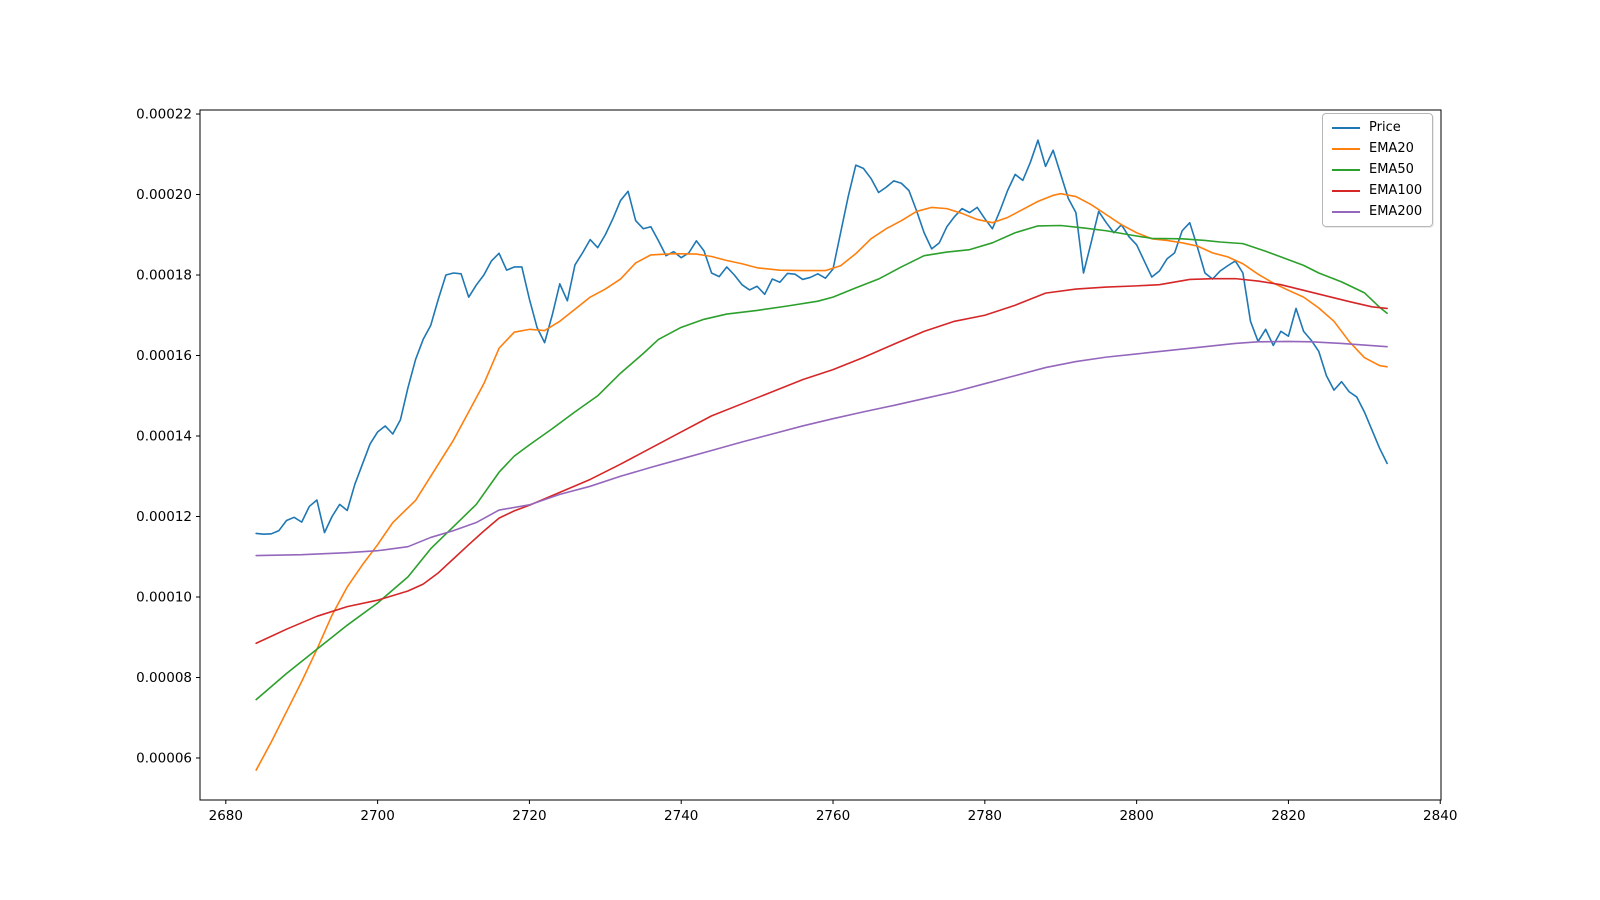  Describe the element at coordinates (164, 115) in the screenshot. I see `y-tick-label: 0.00022` at that location.